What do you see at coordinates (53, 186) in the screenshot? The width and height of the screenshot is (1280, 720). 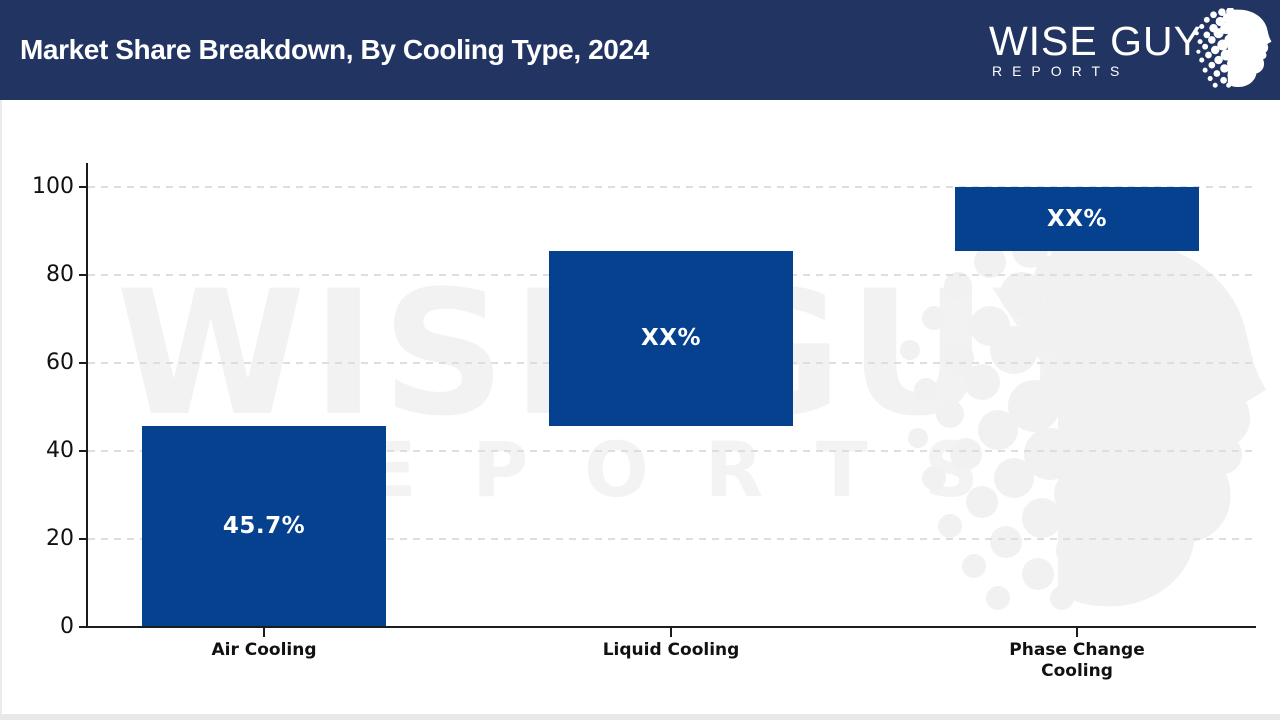 I see `y-tick-label-100: 100` at bounding box center [53, 186].